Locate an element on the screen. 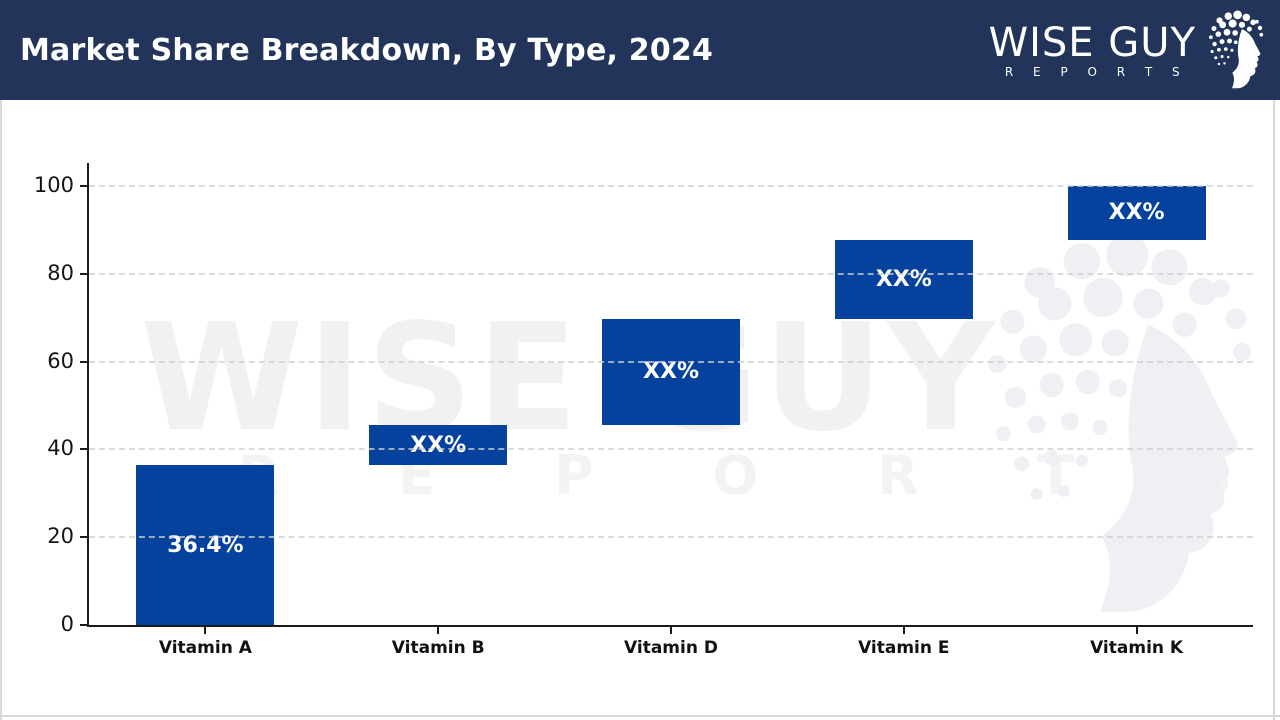  x-tick-label: Vitamin K is located at coordinates (1137, 648).